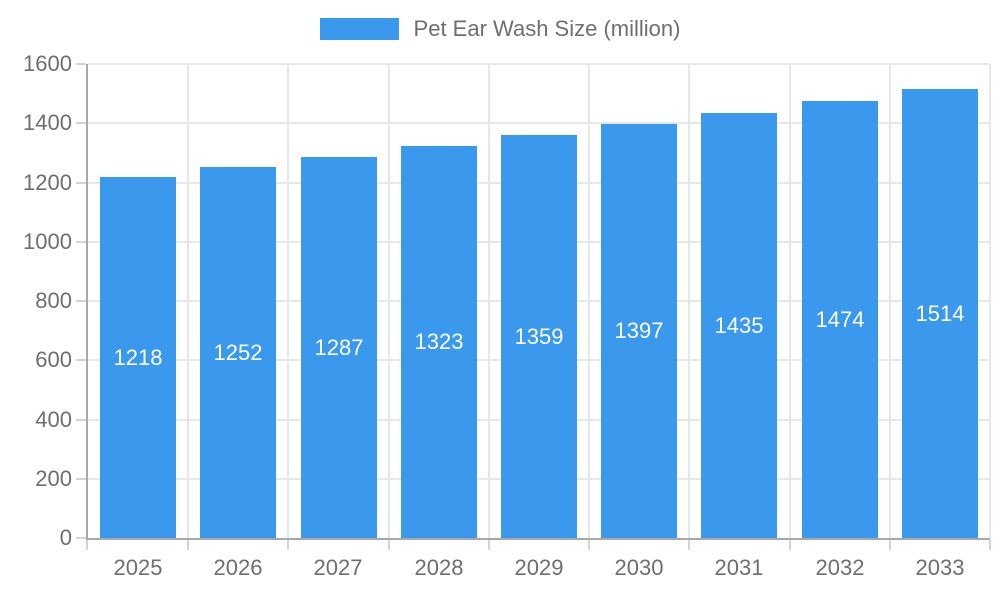  I want to click on bar-2032: 1474, so click(840, 319).